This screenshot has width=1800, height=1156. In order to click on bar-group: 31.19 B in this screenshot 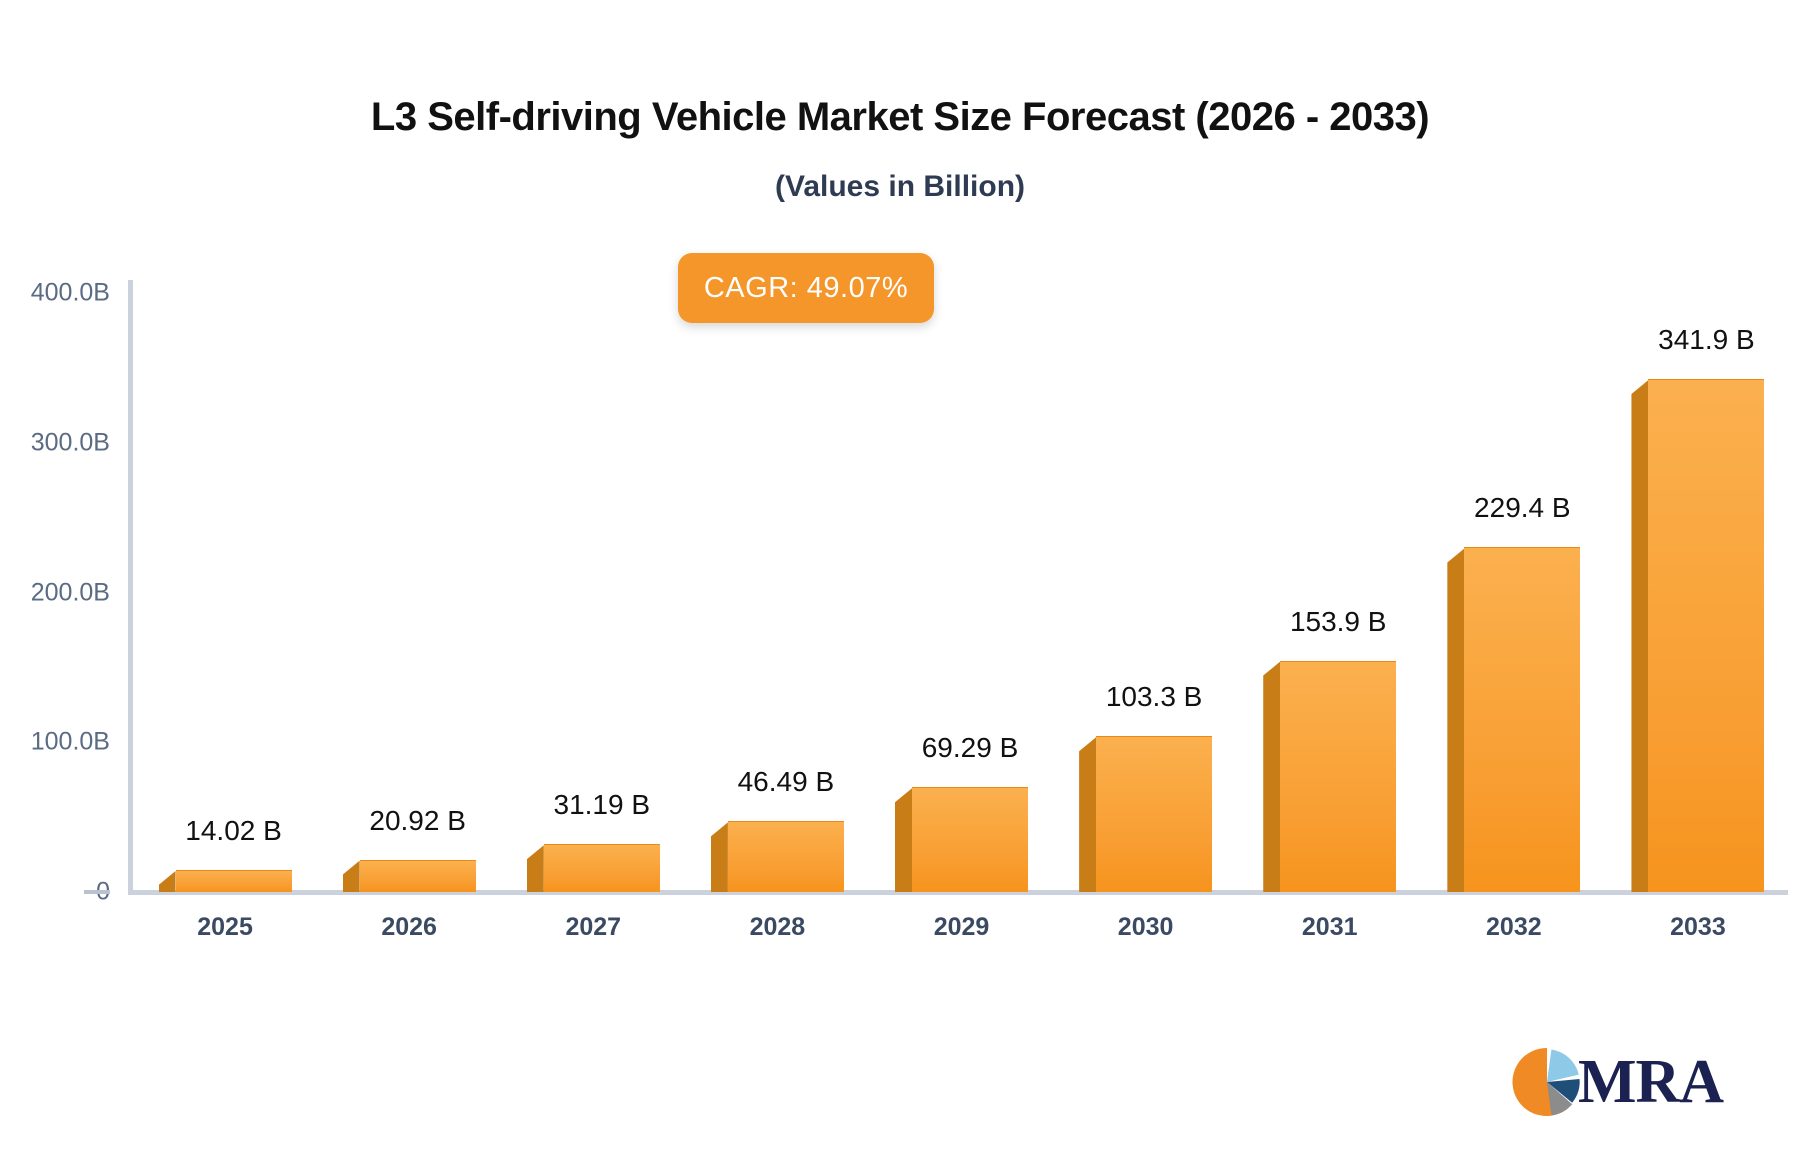, I will do `click(593, 840)`.